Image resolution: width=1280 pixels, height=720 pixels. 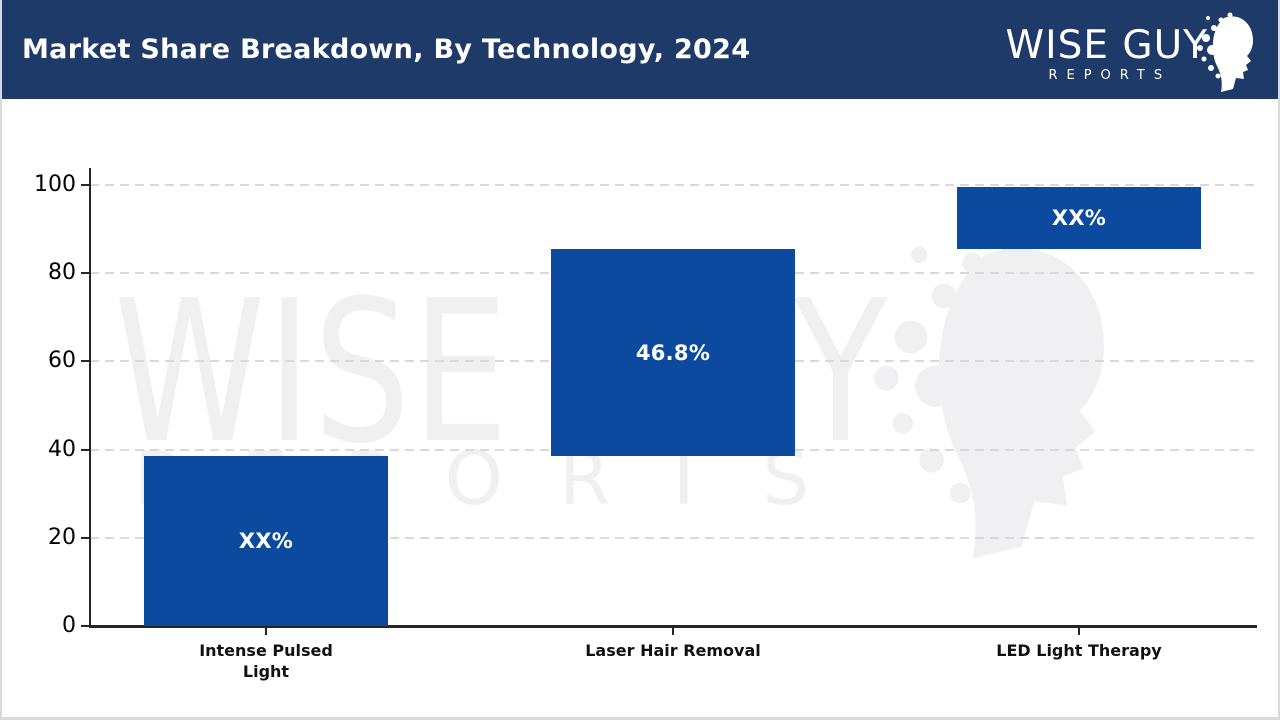 I want to click on logo-text: WISE GUY REPORTS, so click(x=1106, y=52).